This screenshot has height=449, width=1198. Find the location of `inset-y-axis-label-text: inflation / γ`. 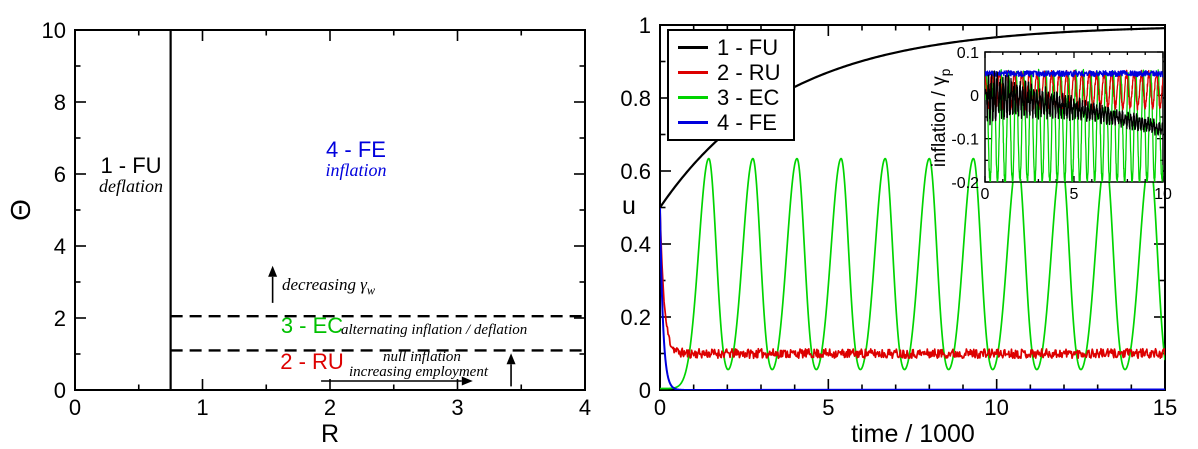

inset-y-axis-label-text: inflation / γ is located at coordinates (940, 122).